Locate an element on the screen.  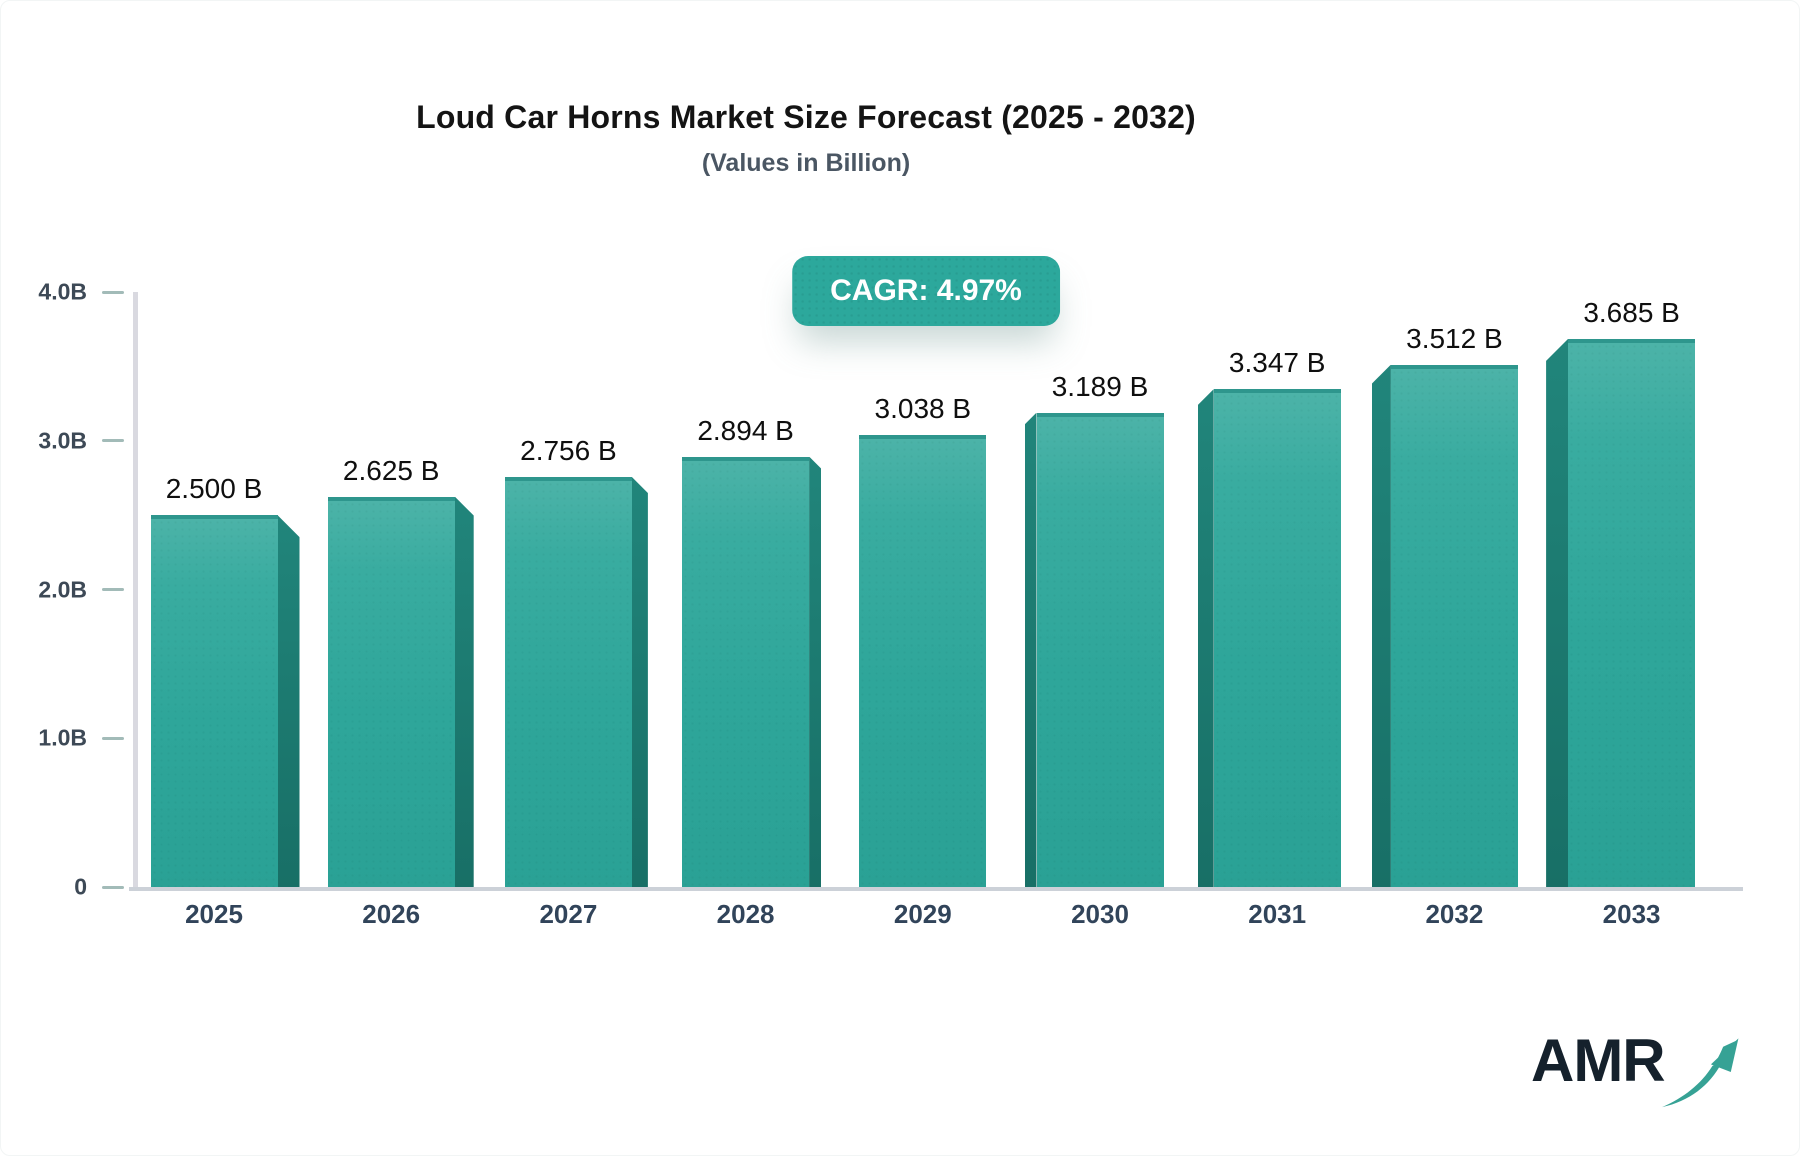
x-axis-baseline is located at coordinates (936, 889).